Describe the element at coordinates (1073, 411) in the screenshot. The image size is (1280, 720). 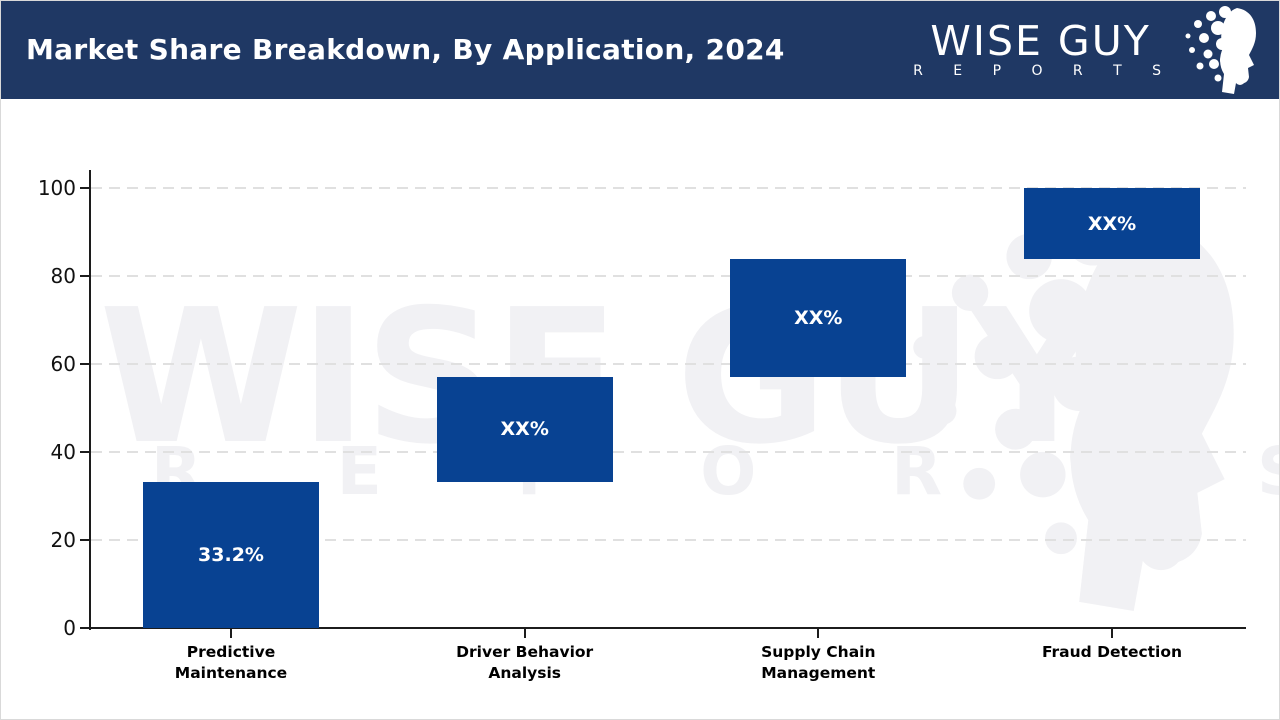
I see `watermark-face-dots` at that location.